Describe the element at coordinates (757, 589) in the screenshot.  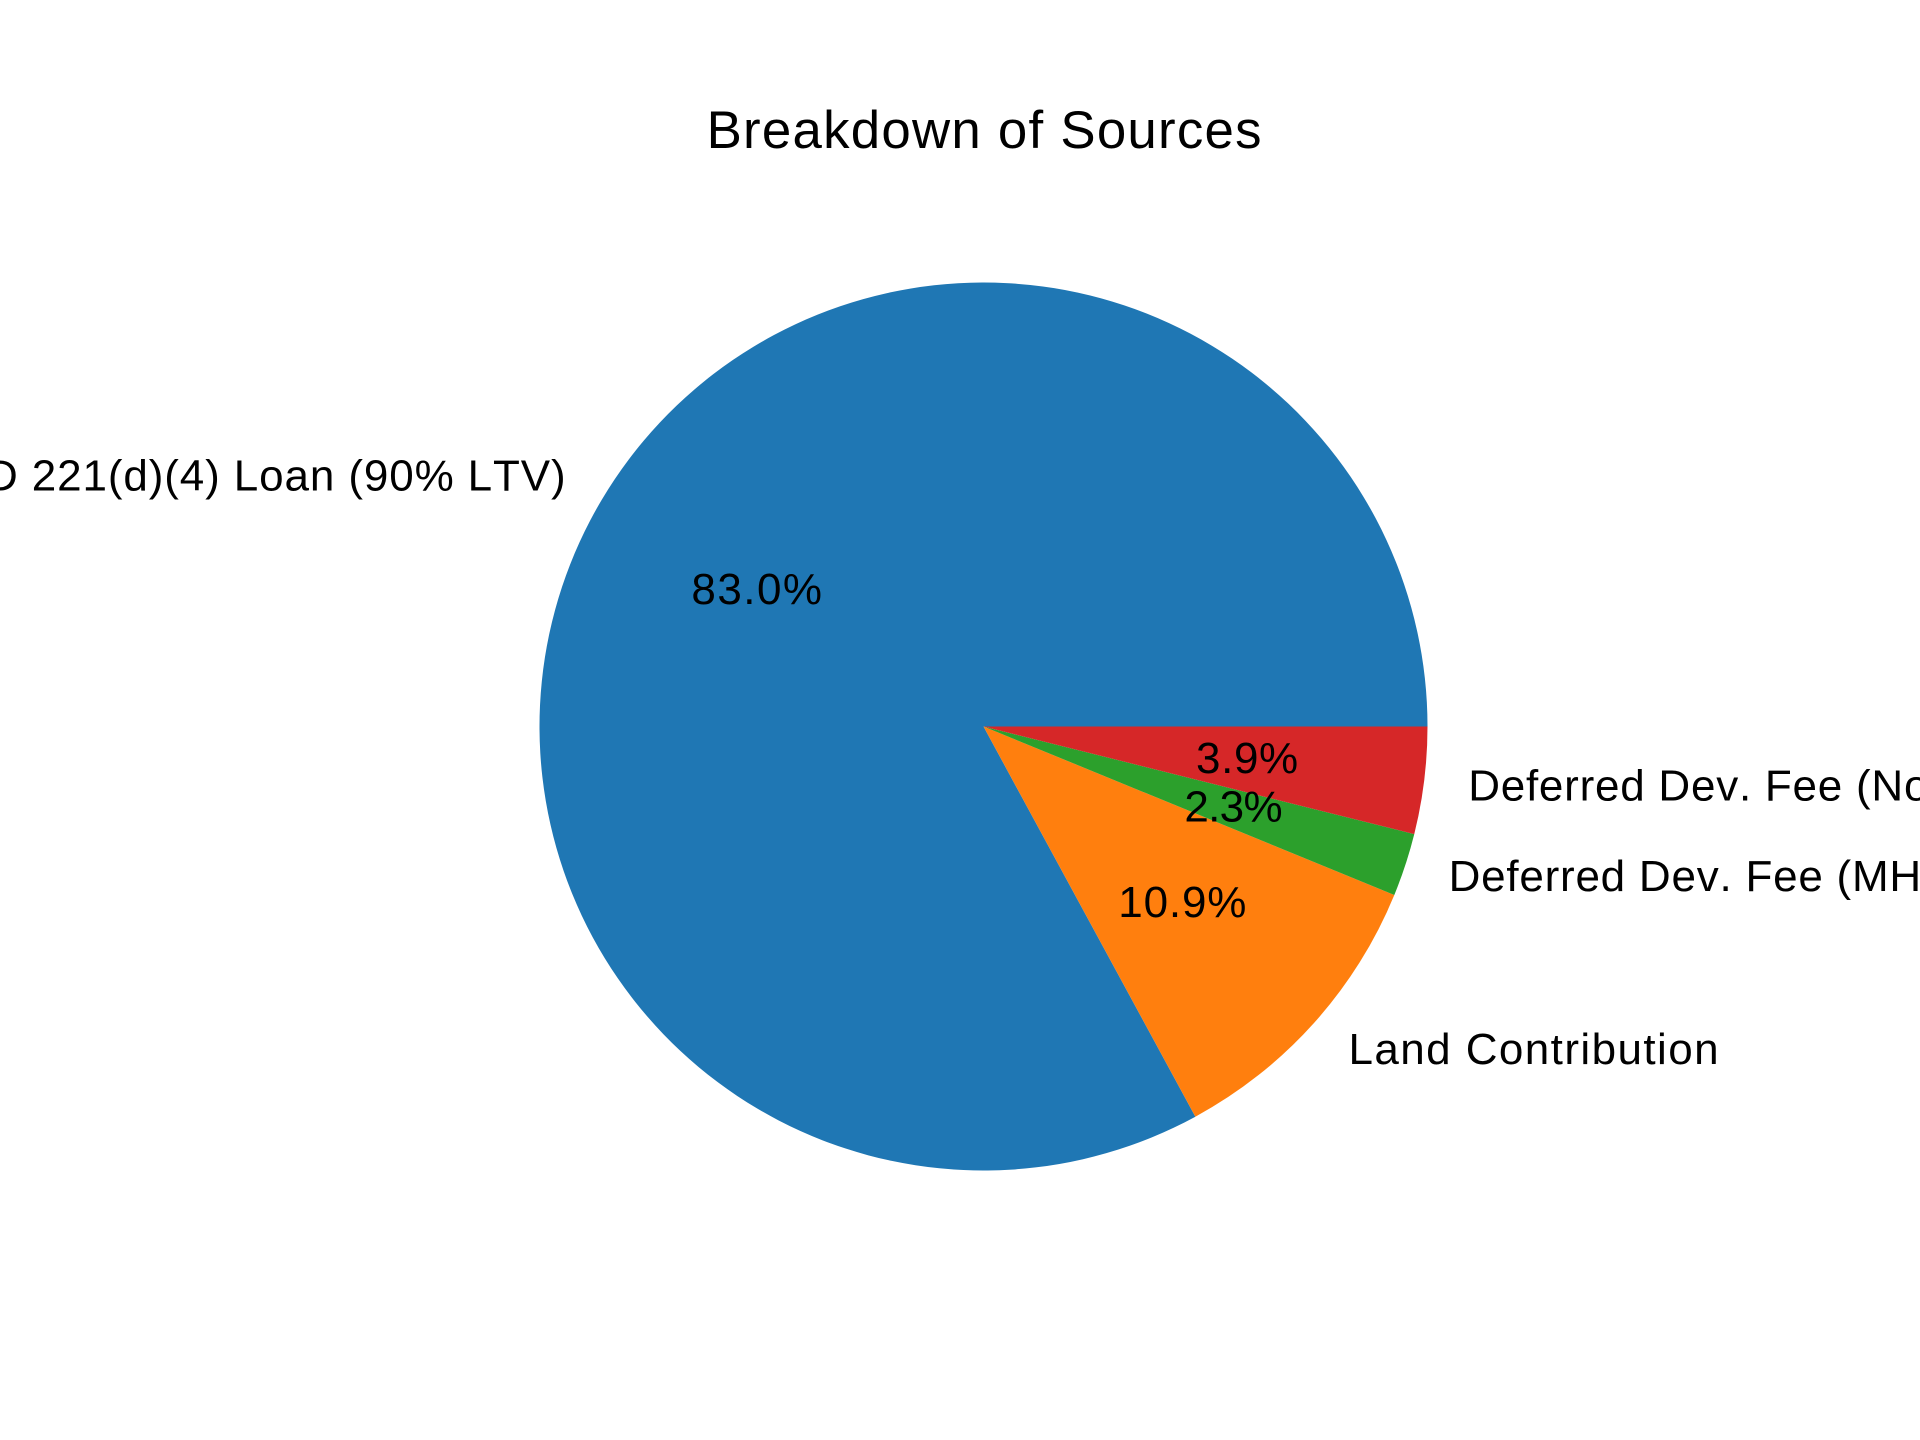
I see `svg-text: 83.0%` at that location.